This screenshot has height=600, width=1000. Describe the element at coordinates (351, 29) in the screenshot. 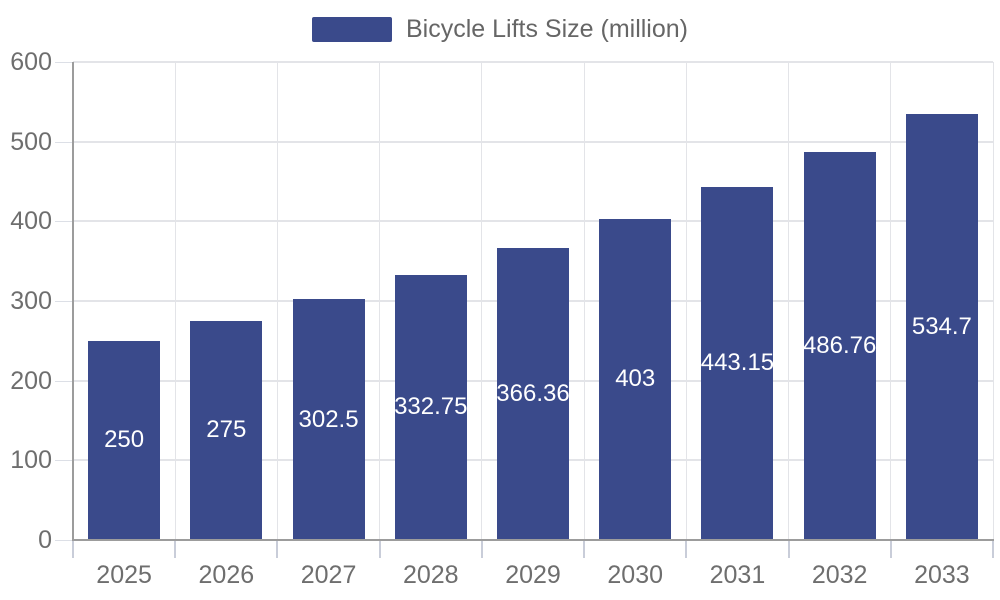

I see `legend-swatch` at that location.